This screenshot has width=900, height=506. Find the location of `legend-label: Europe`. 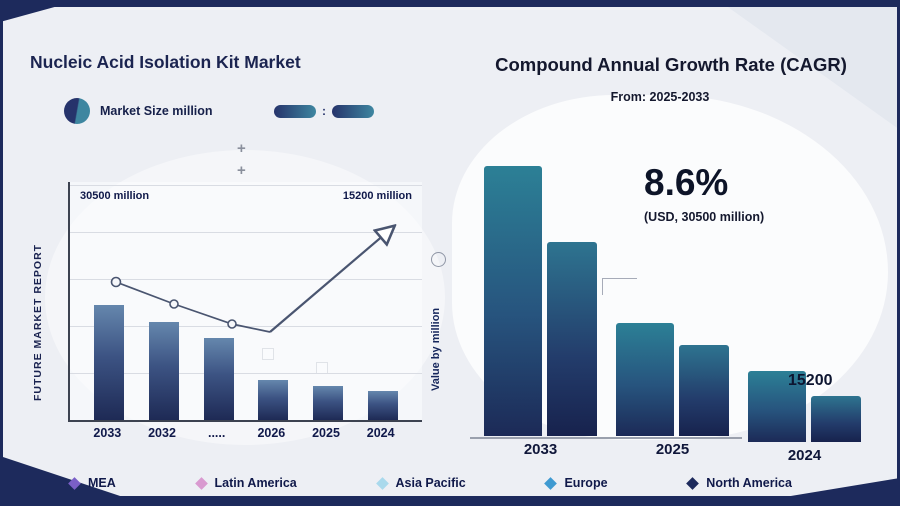

legend-label: Europe is located at coordinates (586, 483).